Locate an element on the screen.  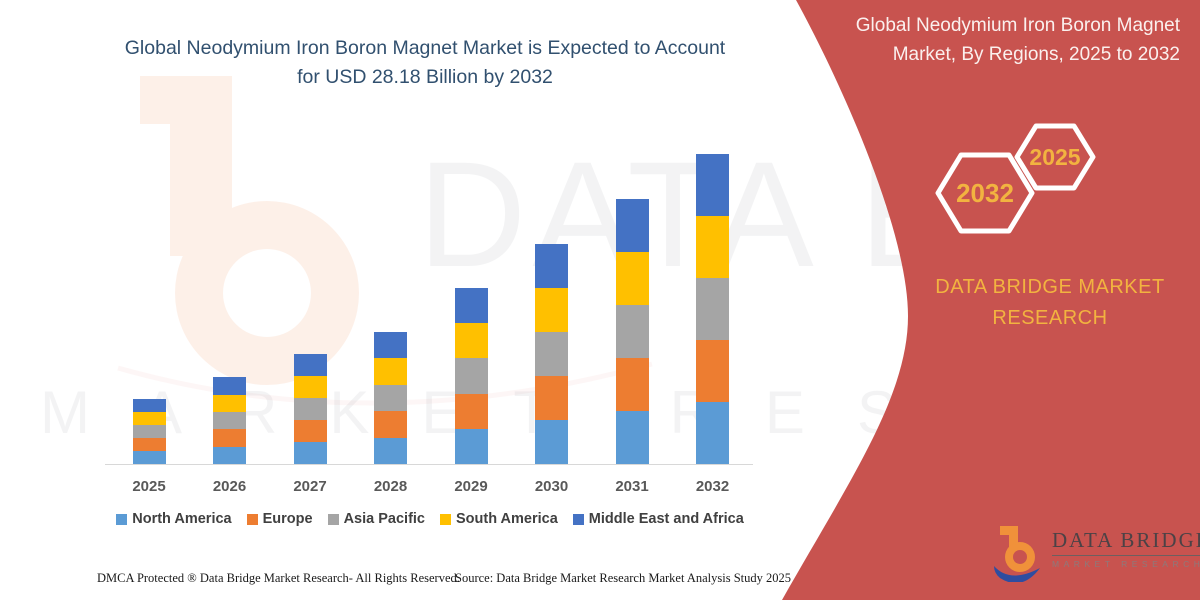
bar-2028 is located at coordinates (390, 398).